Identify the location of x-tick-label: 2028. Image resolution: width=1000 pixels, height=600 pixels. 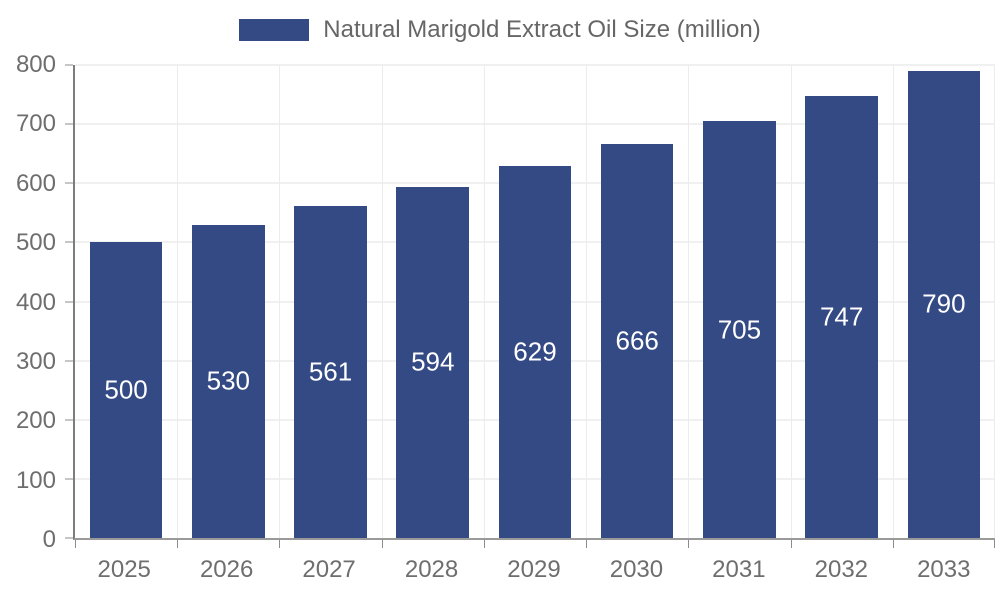
(431, 569).